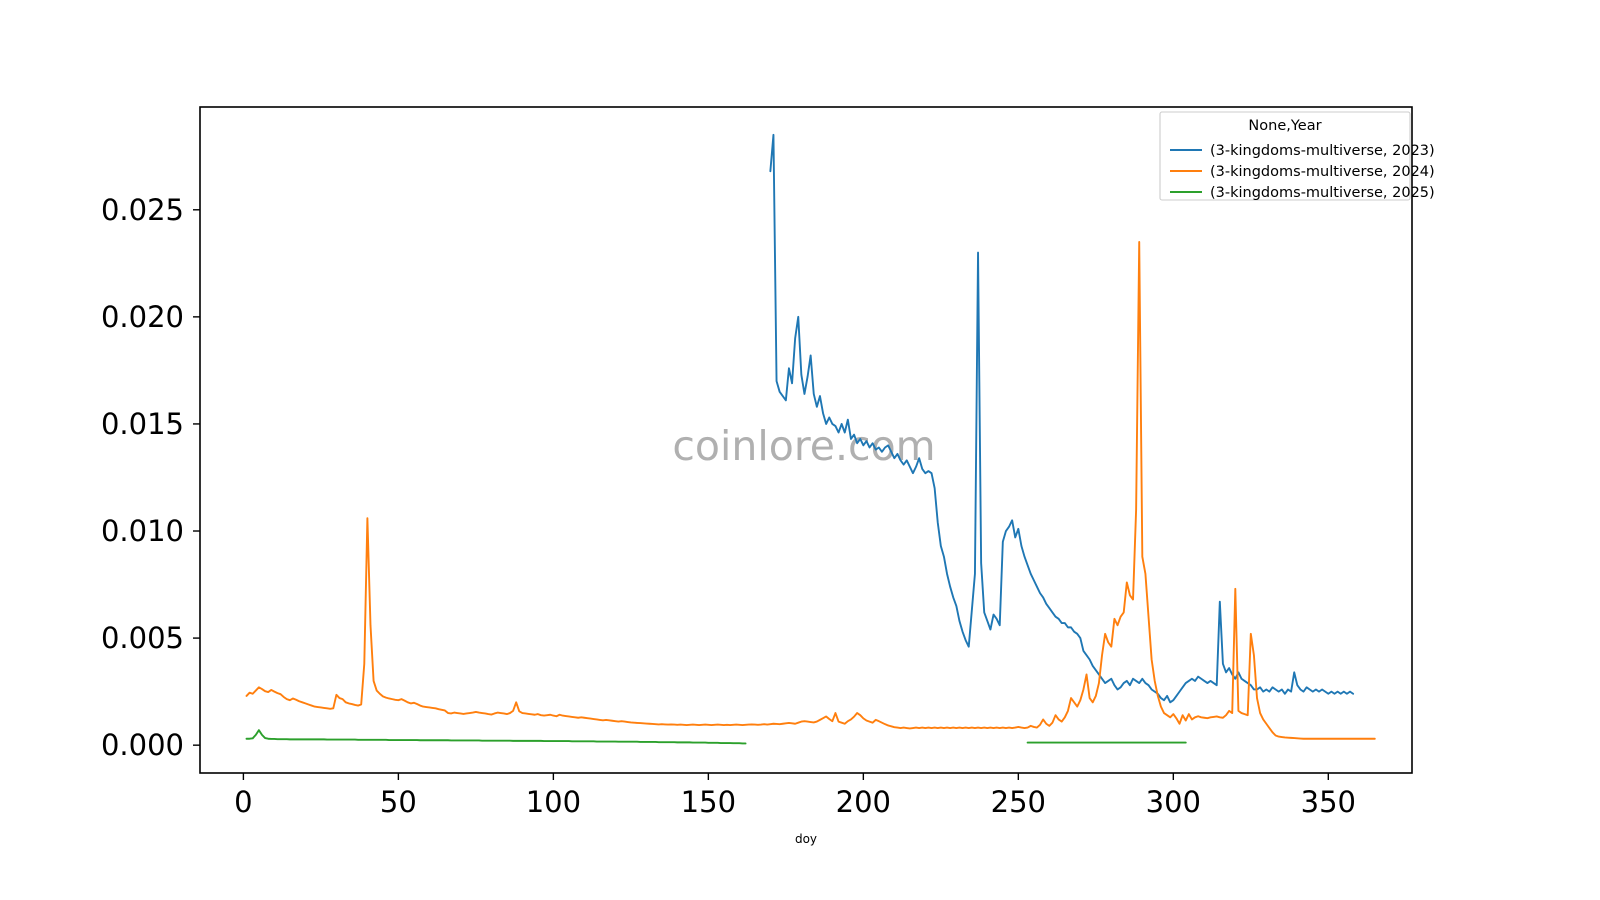 This screenshot has width=1600, height=900. Describe the element at coordinates (142, 745) in the screenshot. I see `ytick-label: 0.000` at that location.